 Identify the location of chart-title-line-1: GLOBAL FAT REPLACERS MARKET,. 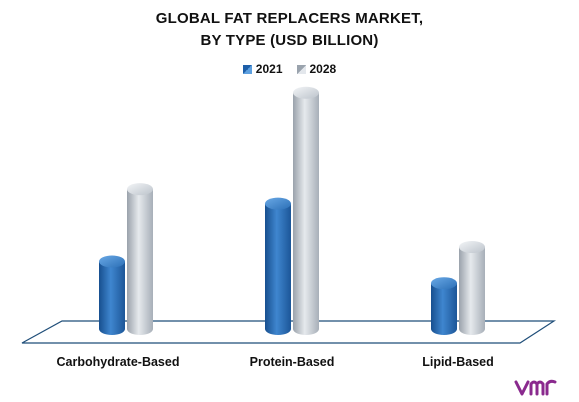
(289, 18).